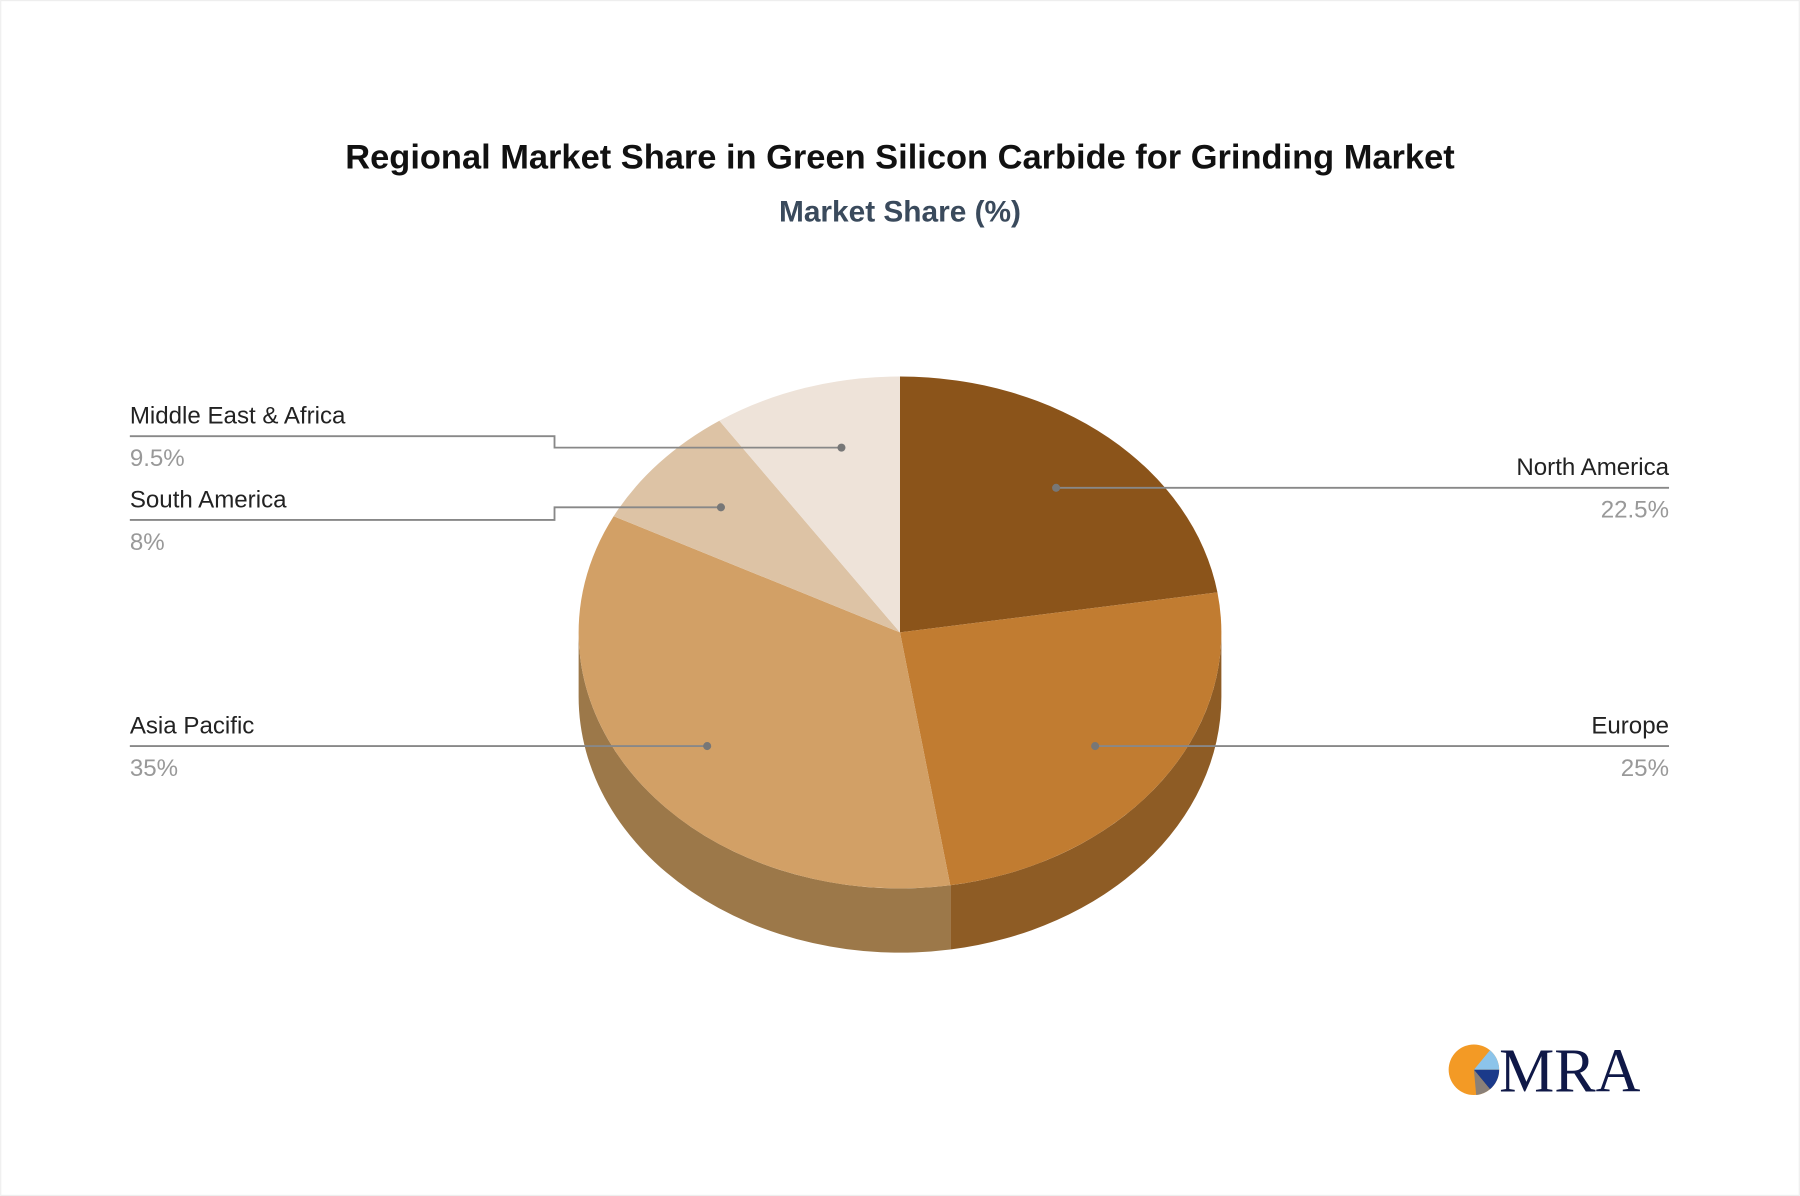 The image size is (1800, 1196). I want to click on slice-value-label: 9.5%, so click(157, 458).